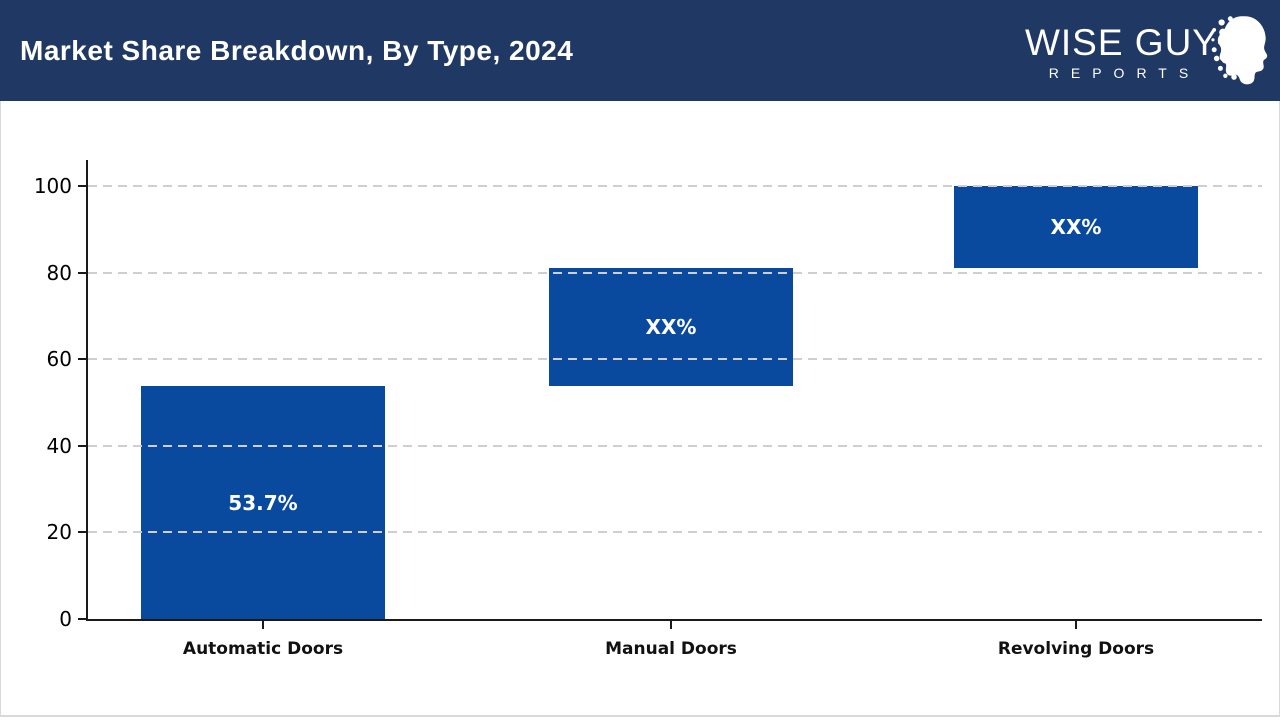 This screenshot has height=720, width=1280. Describe the element at coordinates (65, 619) in the screenshot. I see `y-tick-label: 0` at that location.